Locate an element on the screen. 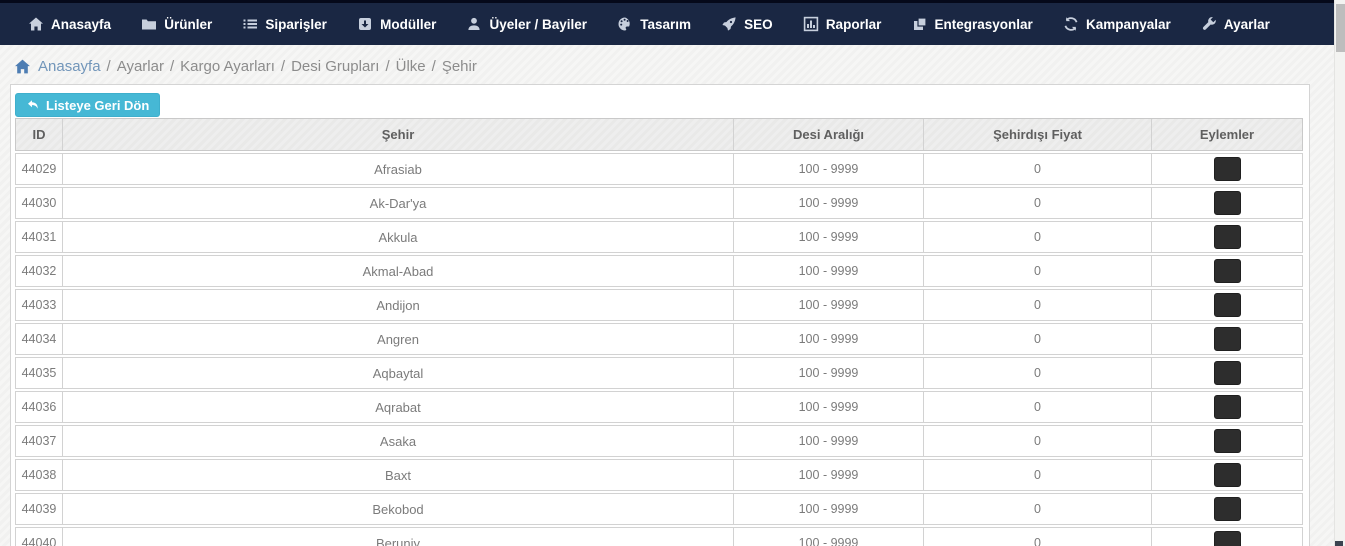  cell-id: 44031 is located at coordinates (39, 237).